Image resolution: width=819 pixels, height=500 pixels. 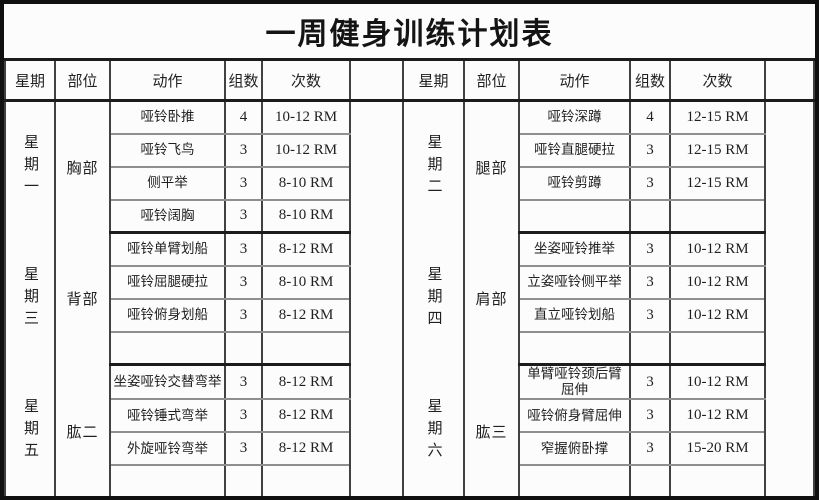 I want to click on part-cell-shoulders: 肩部, so click(x=491, y=298).